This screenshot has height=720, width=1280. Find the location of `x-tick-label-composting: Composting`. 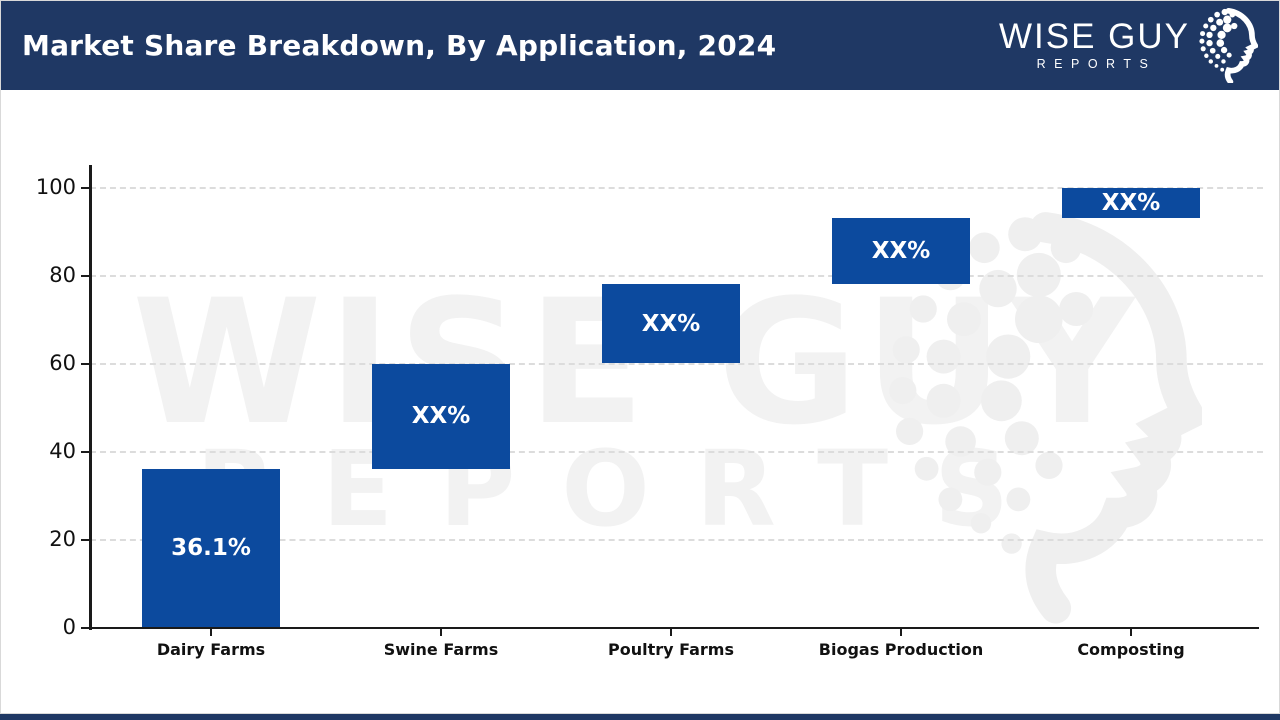

x-tick-label-composting: Composting is located at coordinates (1131, 649).